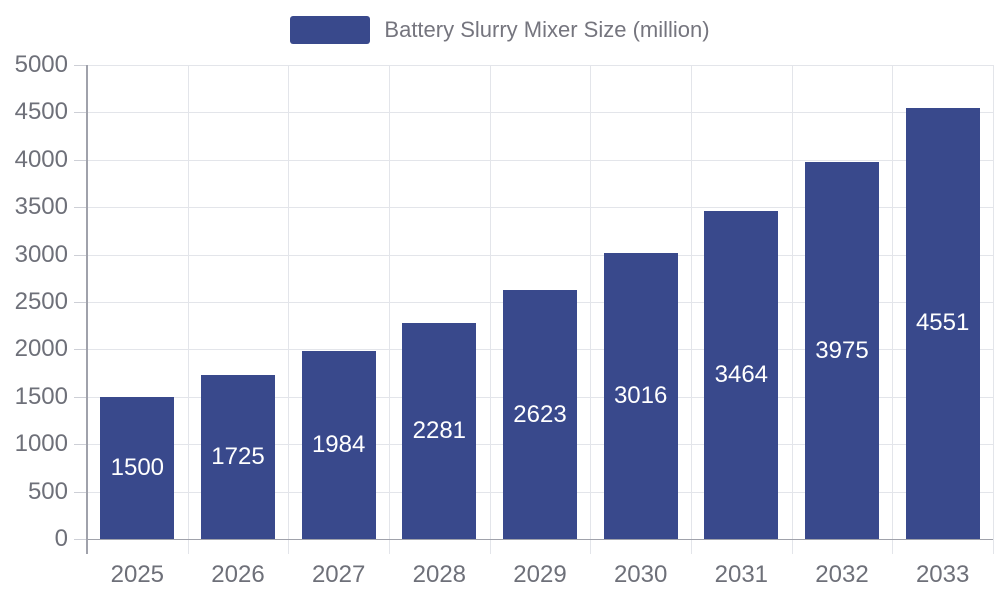  I want to click on x-axis-label: 2030, so click(640, 574).